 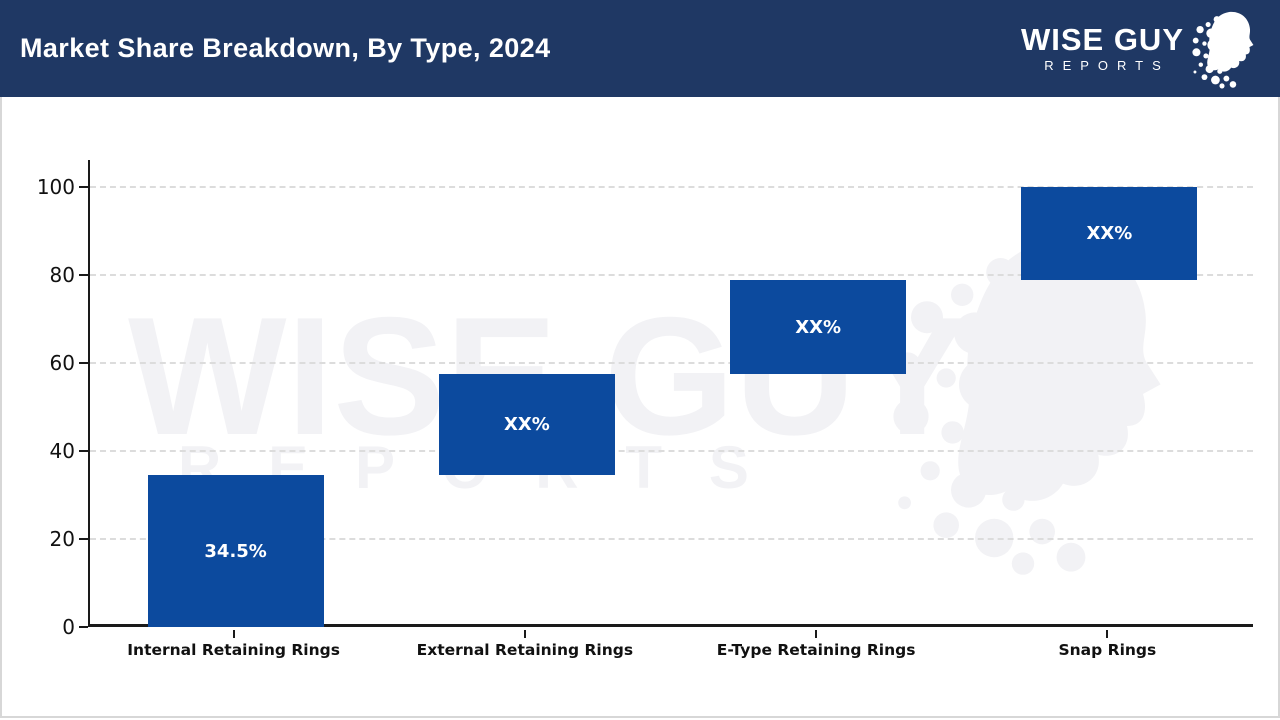 I want to click on x-category-label: E-Type Retaining Rings, so click(x=816, y=650).